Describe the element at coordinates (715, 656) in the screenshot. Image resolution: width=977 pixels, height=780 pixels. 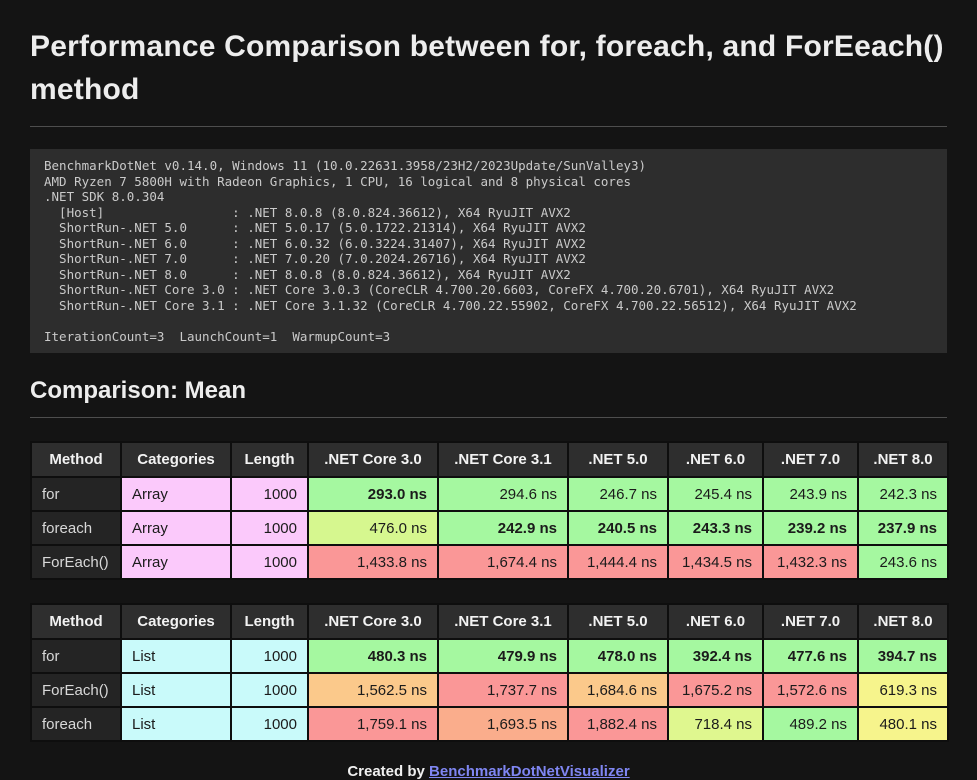
I see `value-cell: 392.4 ns` at that location.